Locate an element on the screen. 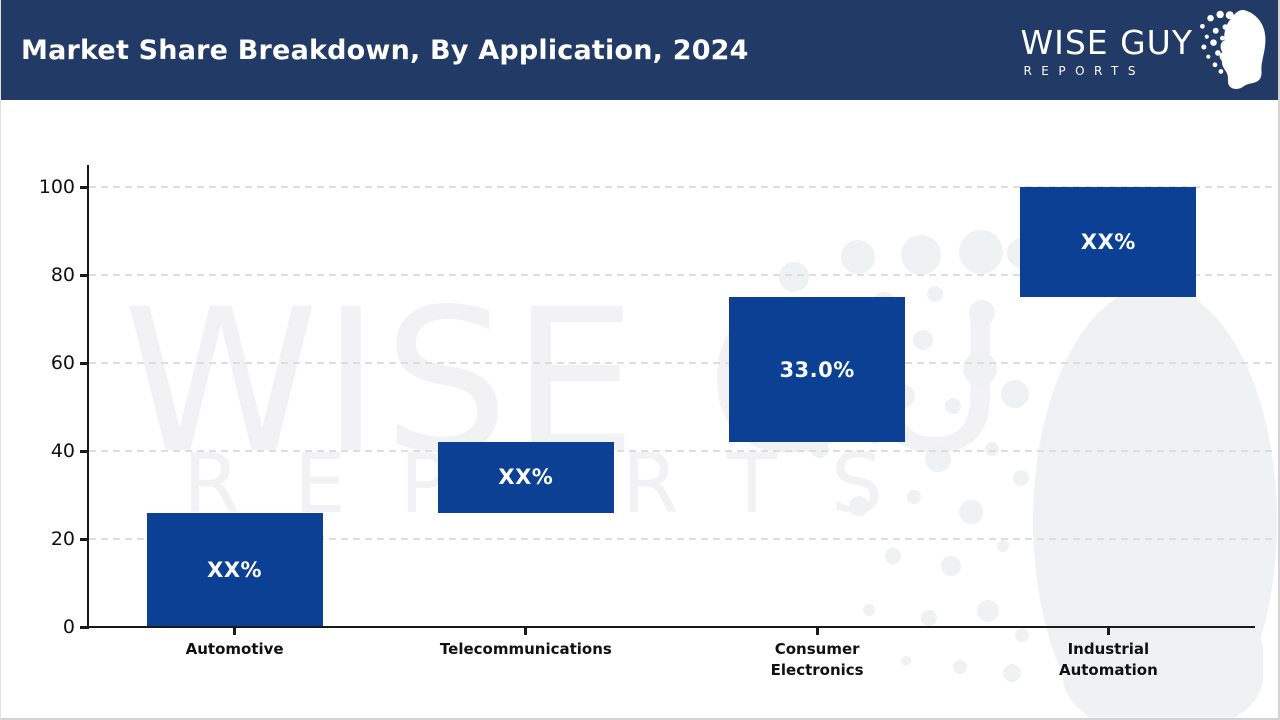 The image size is (1280, 720). y-tick-label-0: 0 is located at coordinates (68, 627).